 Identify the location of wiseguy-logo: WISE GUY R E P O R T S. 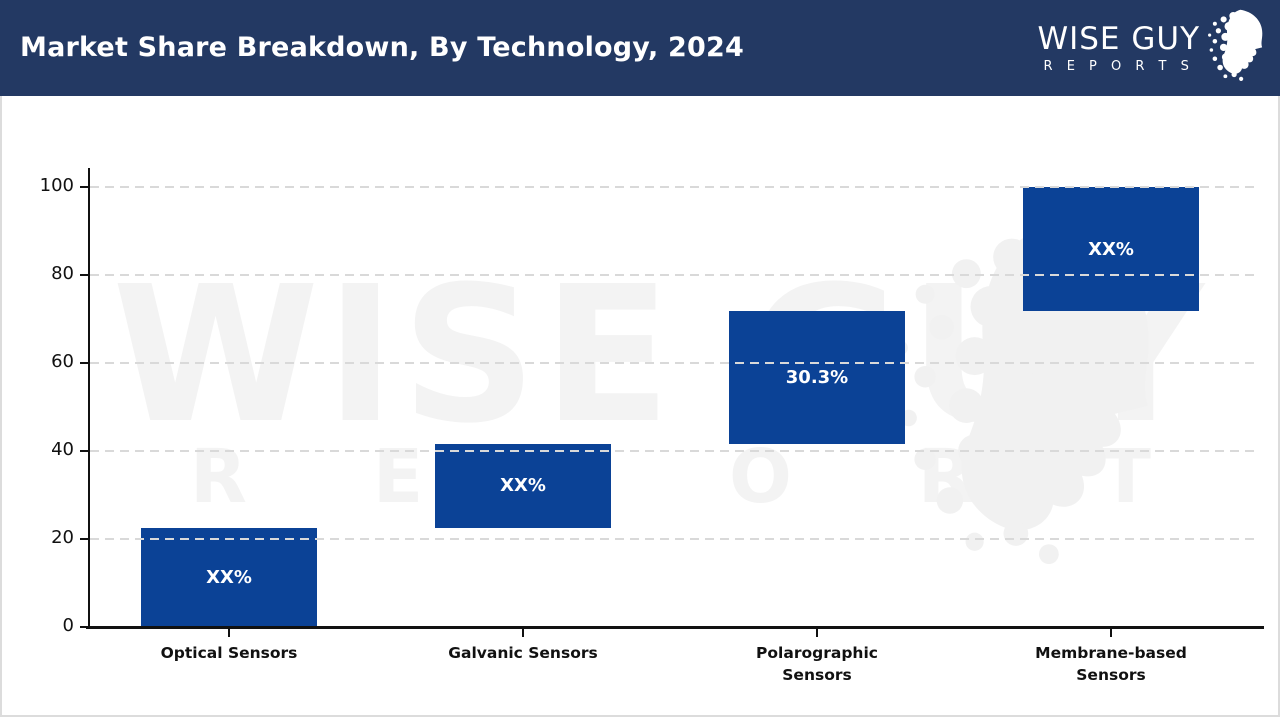
(1153, 46).